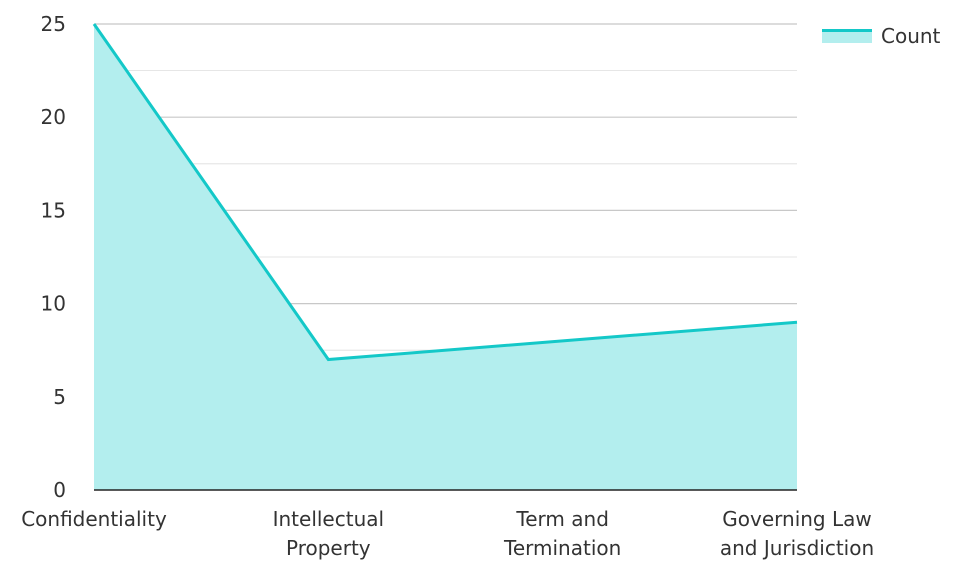 The height and width of the screenshot is (568, 953). I want to click on x-tick-label: Confidentiality, so click(94, 519).